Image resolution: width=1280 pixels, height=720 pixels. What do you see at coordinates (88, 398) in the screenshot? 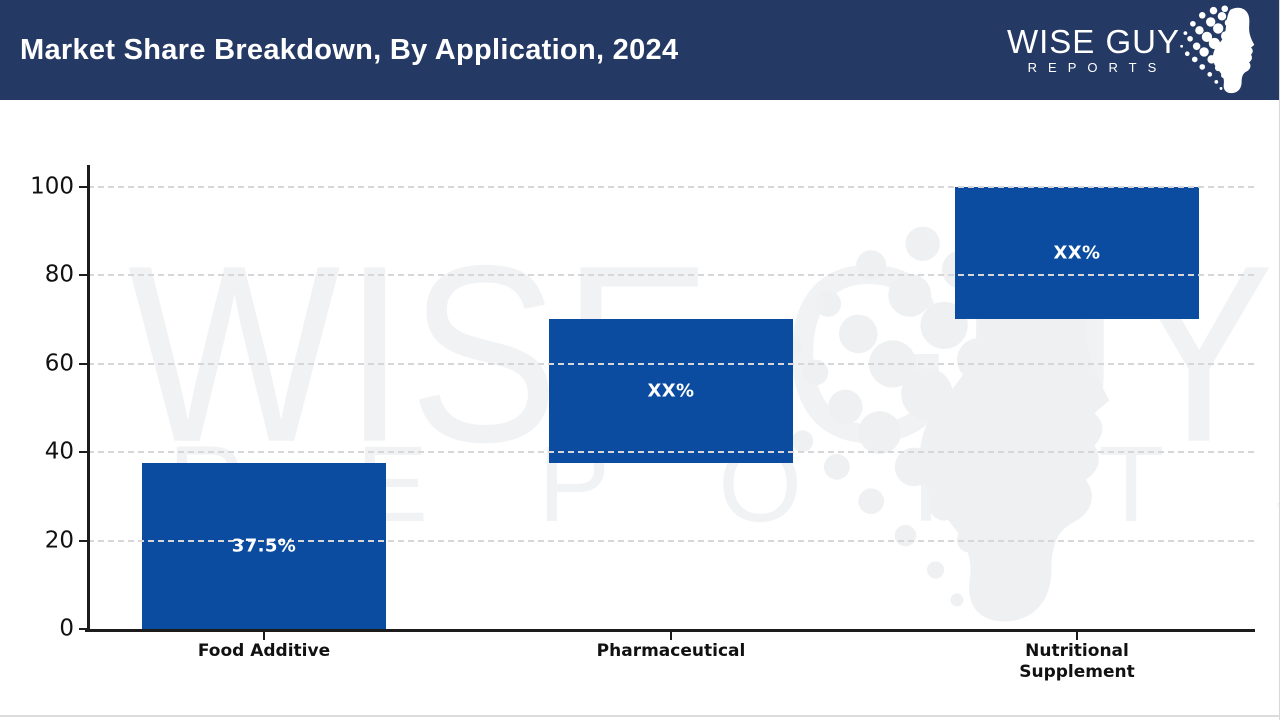
I see `y-axis-line` at bounding box center [88, 398].